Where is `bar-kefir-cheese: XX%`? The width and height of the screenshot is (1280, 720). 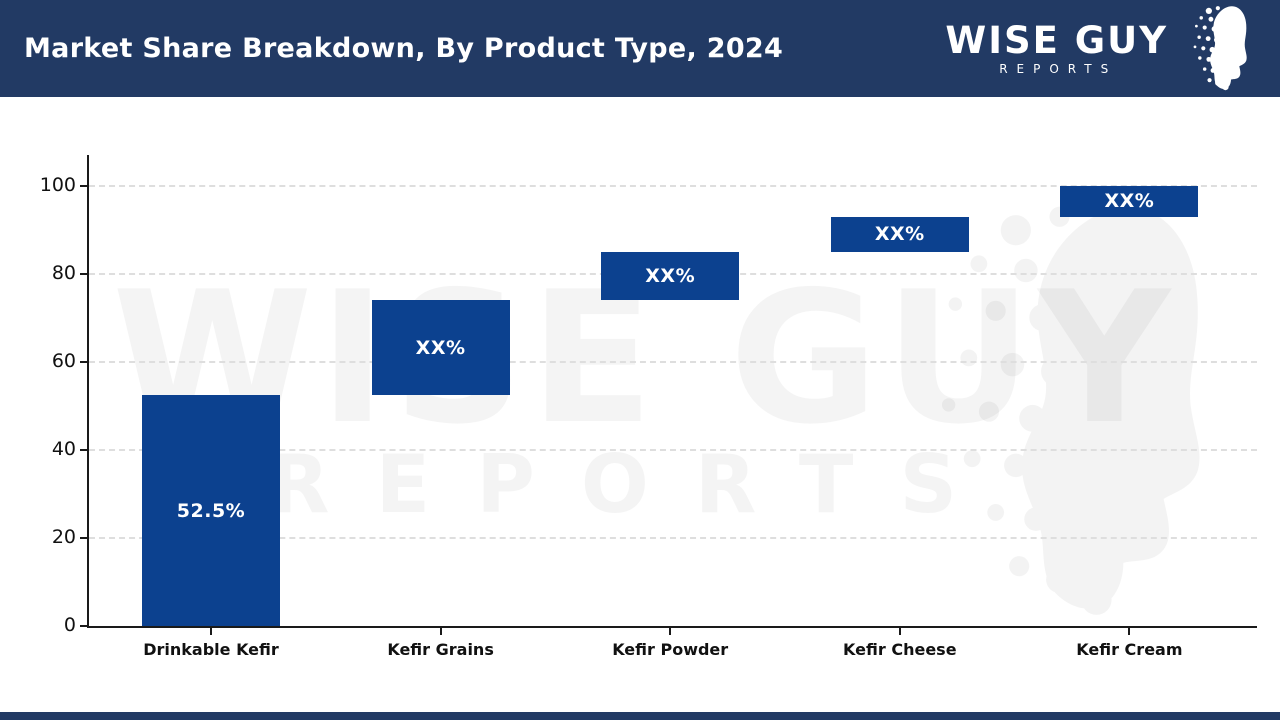
bar-kefir-cheese: XX% is located at coordinates (899, 234).